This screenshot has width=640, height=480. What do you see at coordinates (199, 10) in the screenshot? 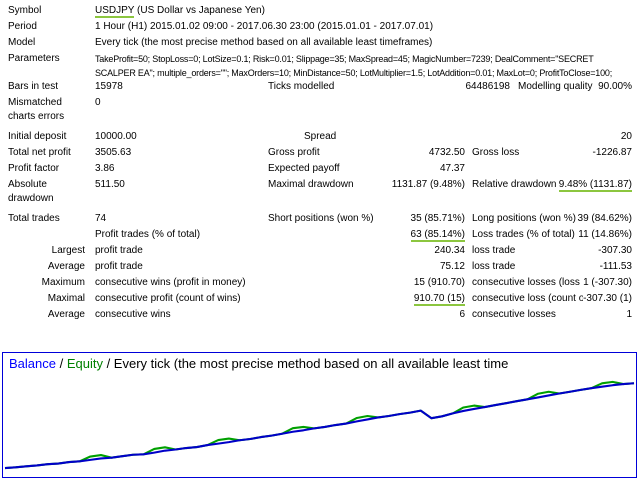
I see `symbol-description: (US Dollar vs Japanese Yen)` at bounding box center [199, 10].